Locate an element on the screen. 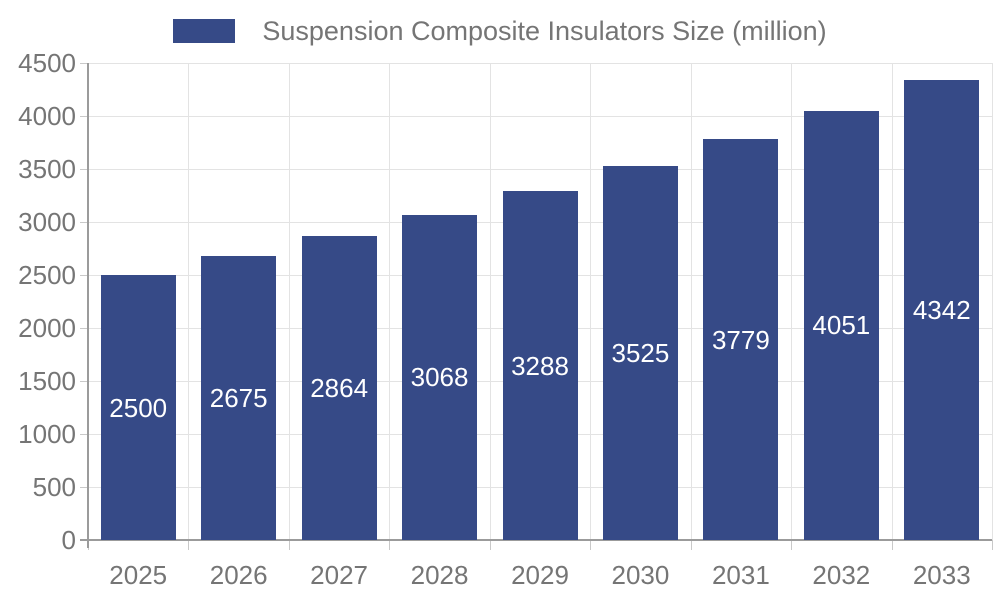 This screenshot has width=1000, height=600. bar-value-label: 3525 is located at coordinates (640, 353).